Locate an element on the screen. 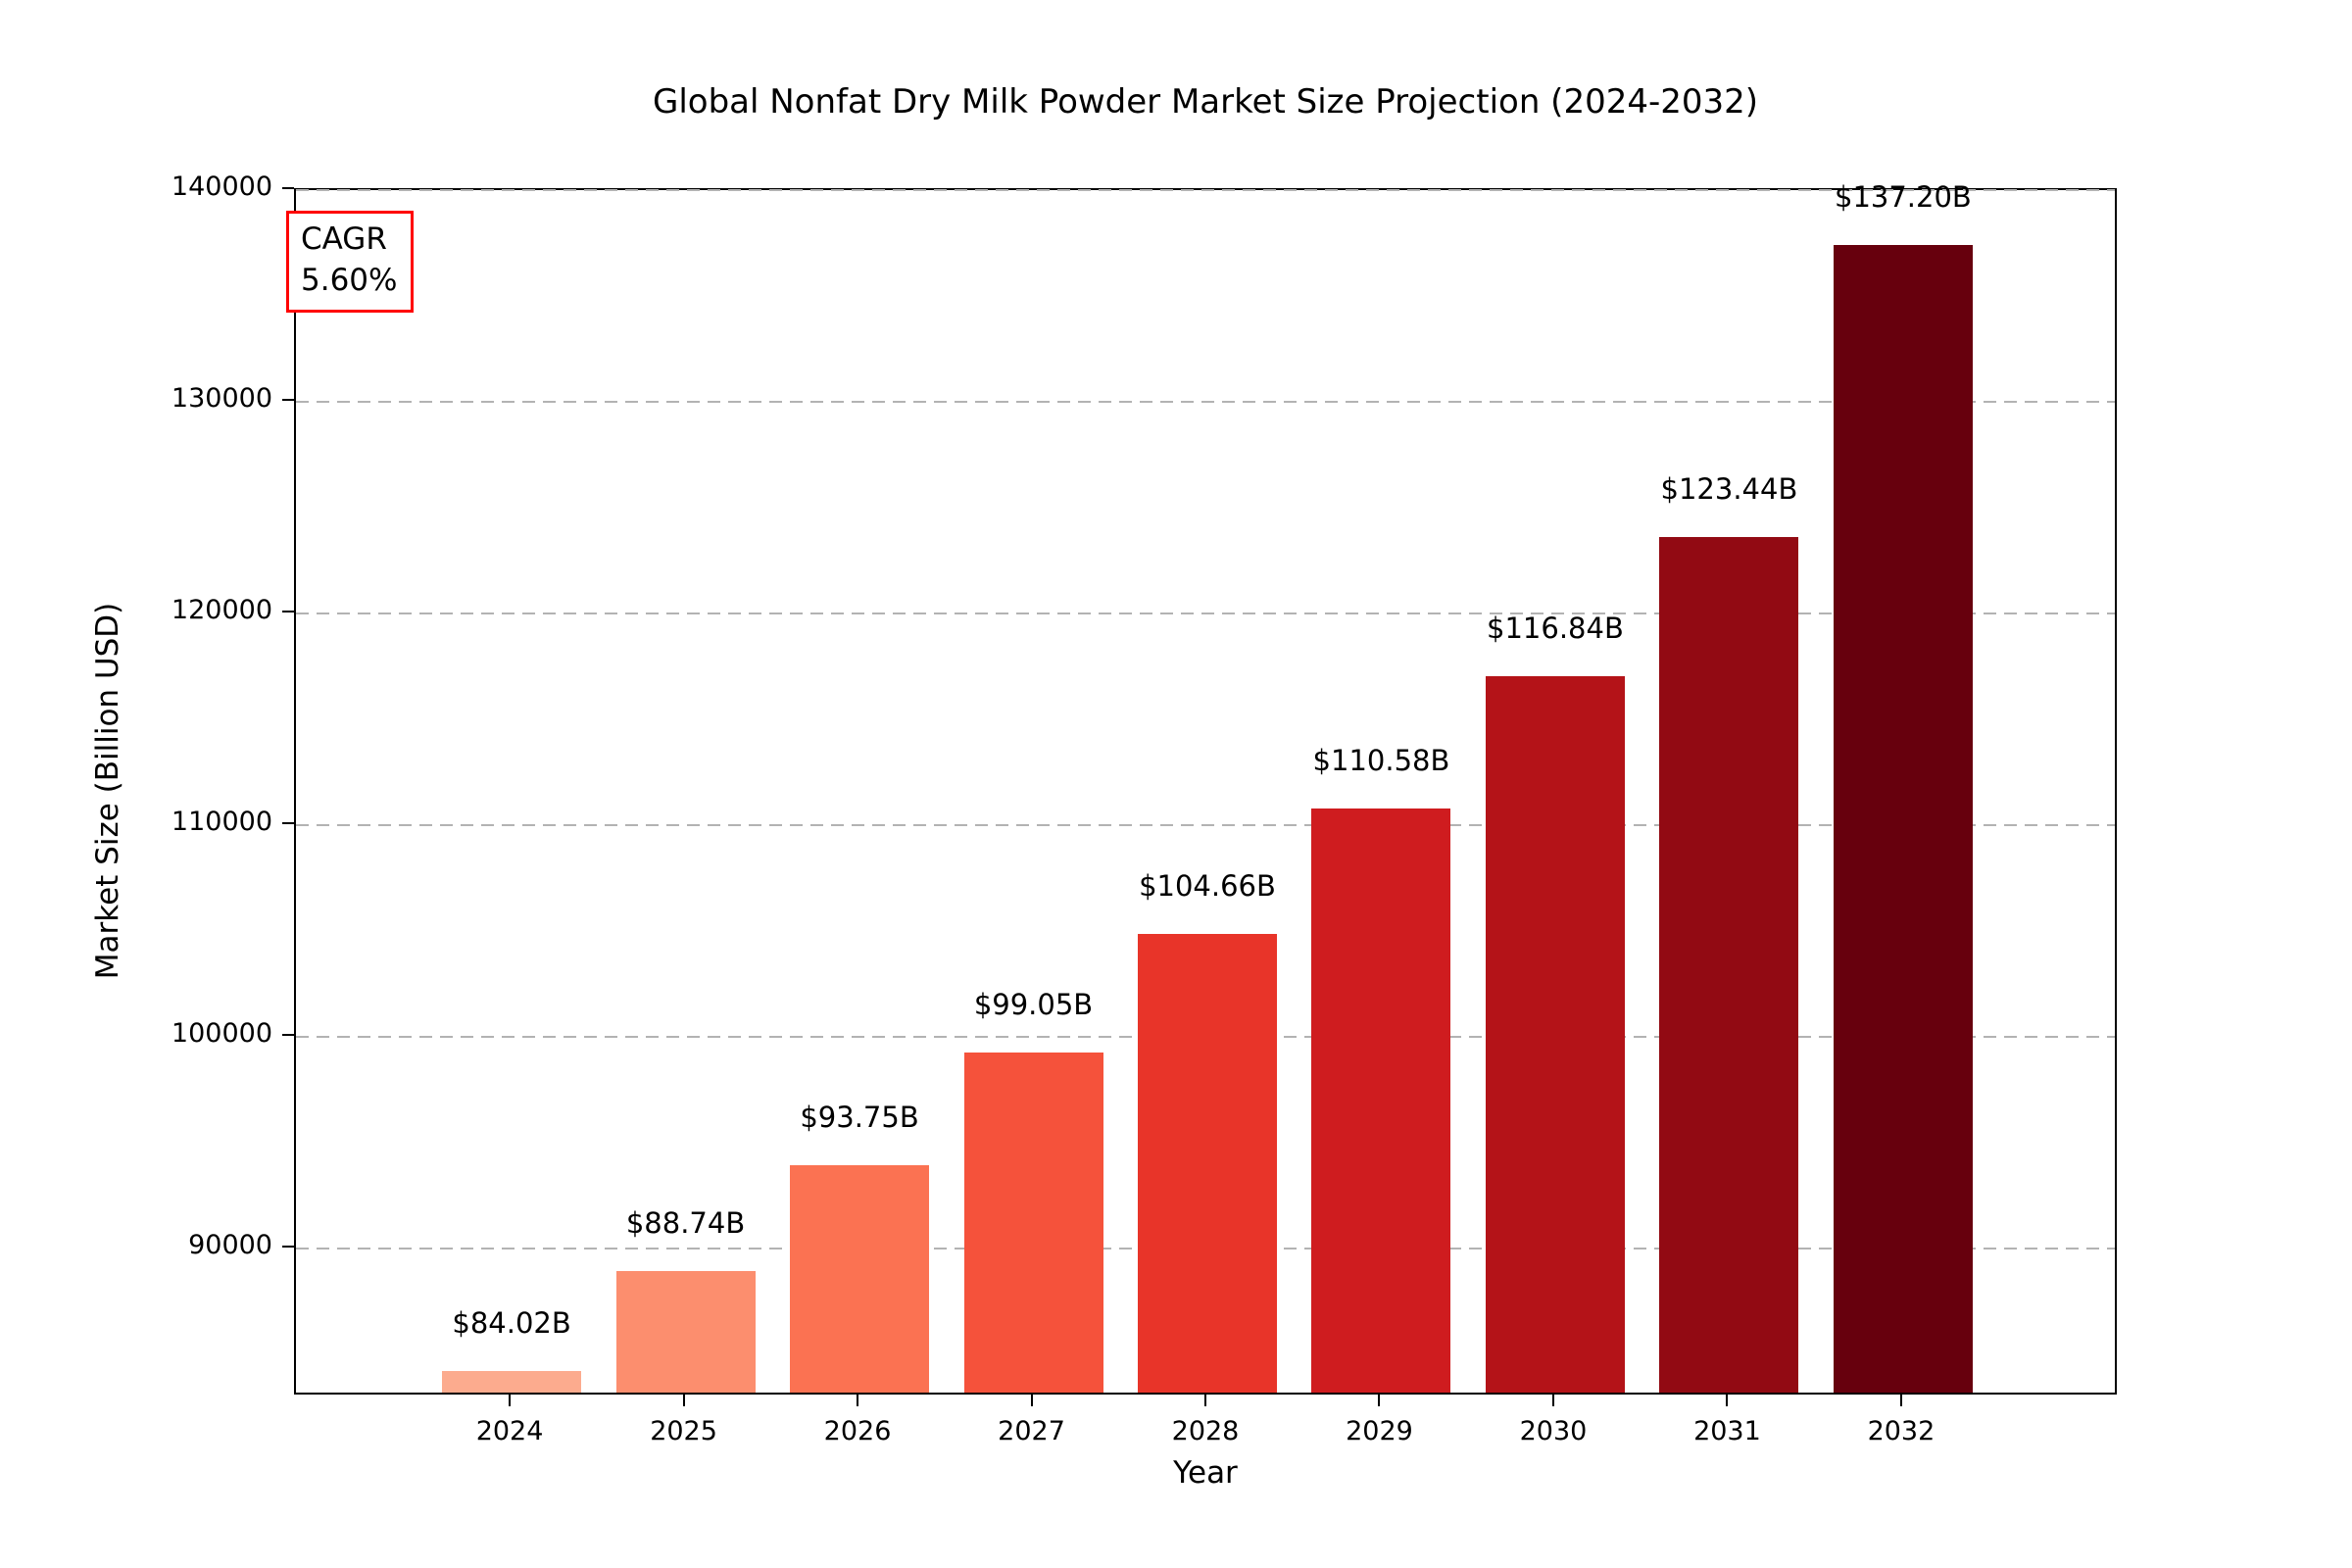  x-tick-label-2030: 2030 is located at coordinates (1553, 1431).